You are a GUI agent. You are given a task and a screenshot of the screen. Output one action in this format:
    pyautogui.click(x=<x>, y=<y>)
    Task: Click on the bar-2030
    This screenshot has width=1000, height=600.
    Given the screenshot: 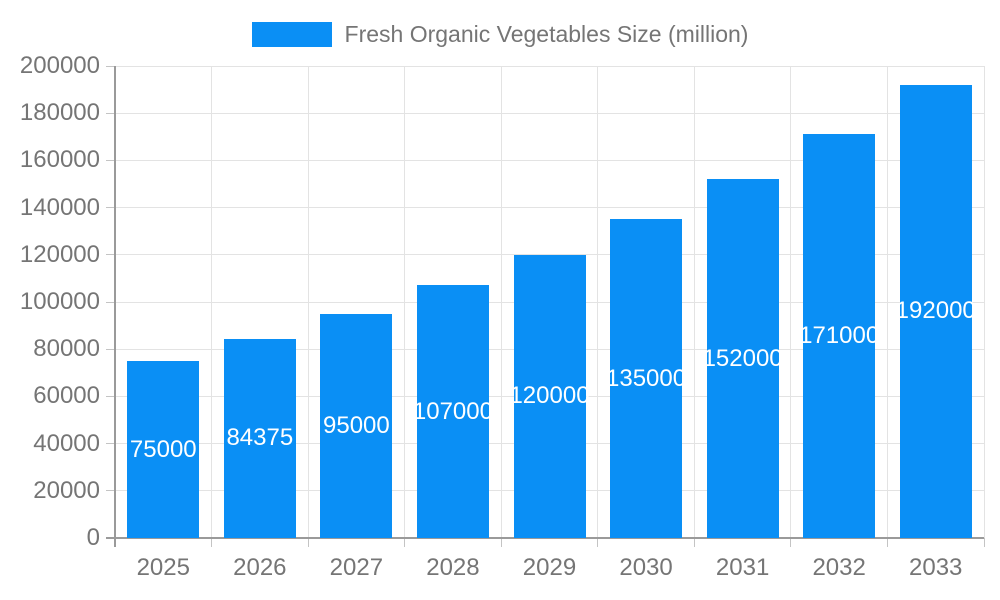 What is the action you would take?
    pyautogui.click(x=646, y=378)
    